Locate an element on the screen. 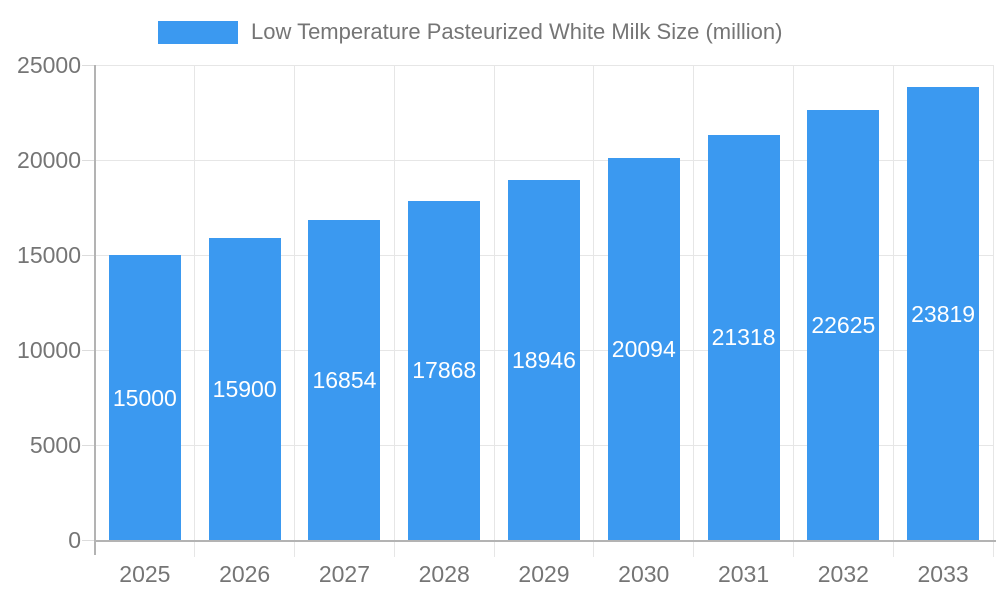 This screenshot has width=1000, height=600. bar-value-label: 18946 is located at coordinates (544, 360).